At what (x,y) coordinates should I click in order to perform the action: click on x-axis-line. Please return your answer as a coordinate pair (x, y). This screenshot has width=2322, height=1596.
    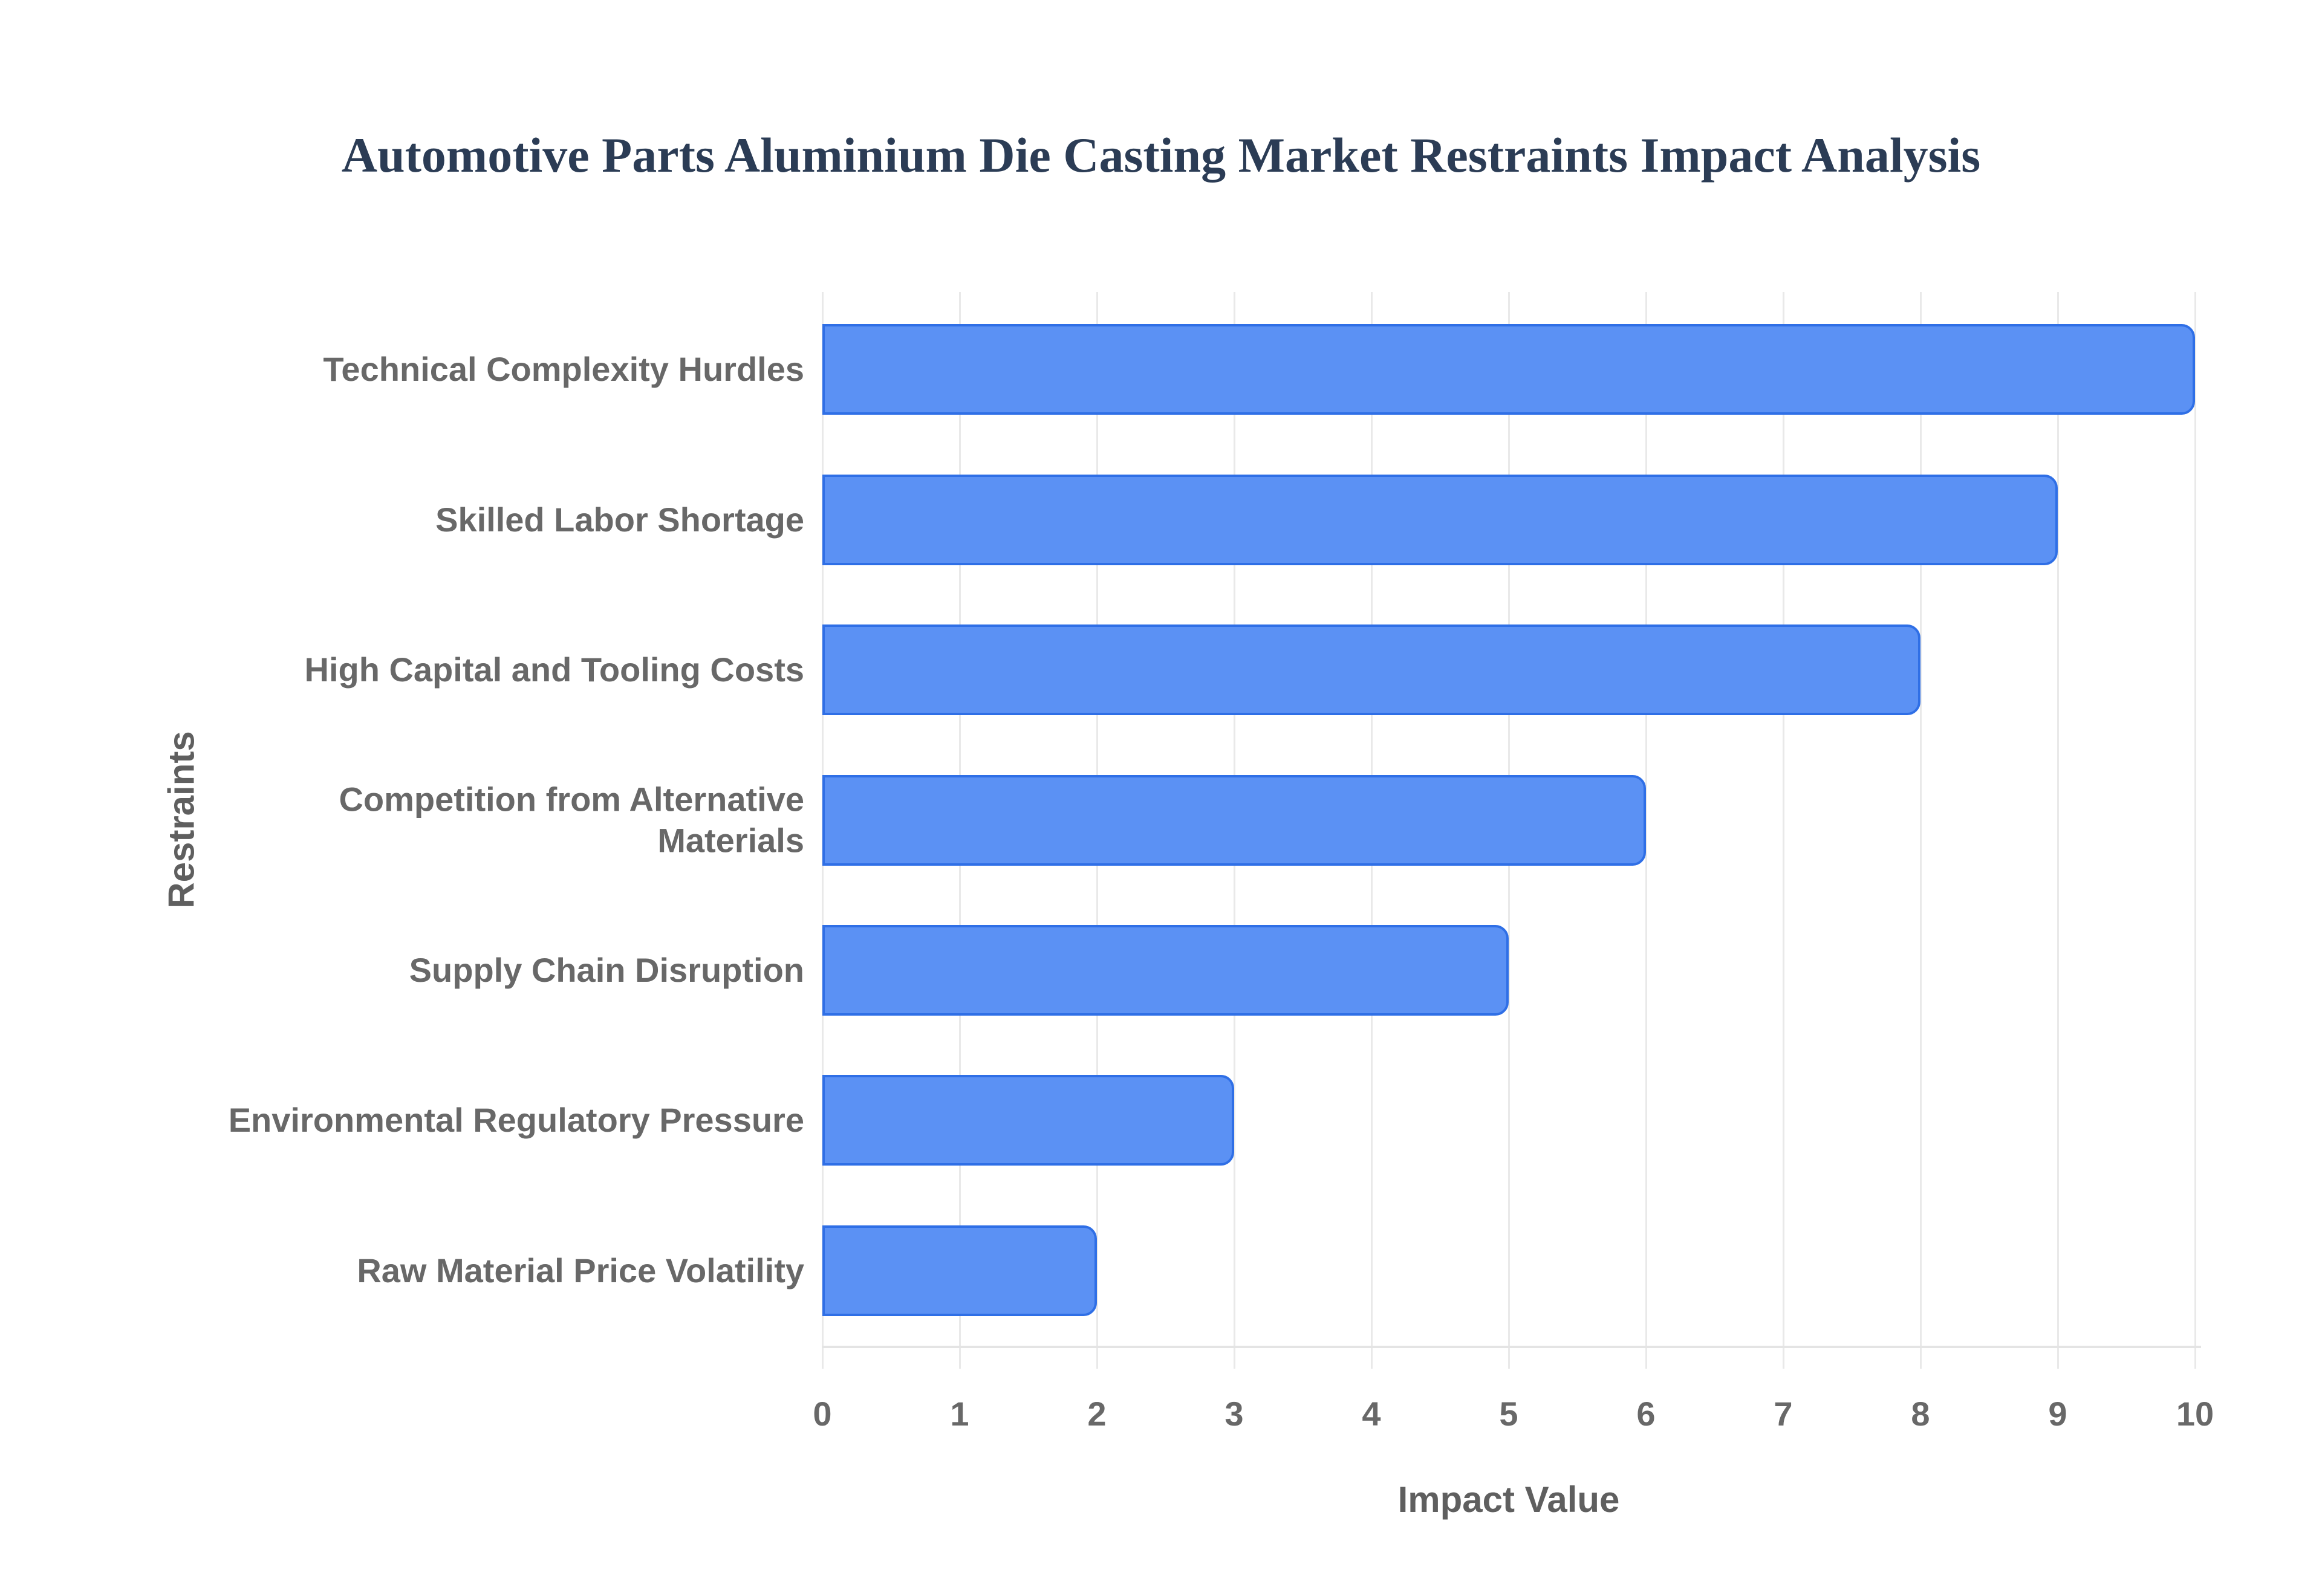
    Looking at the image, I should click on (1511, 1347).